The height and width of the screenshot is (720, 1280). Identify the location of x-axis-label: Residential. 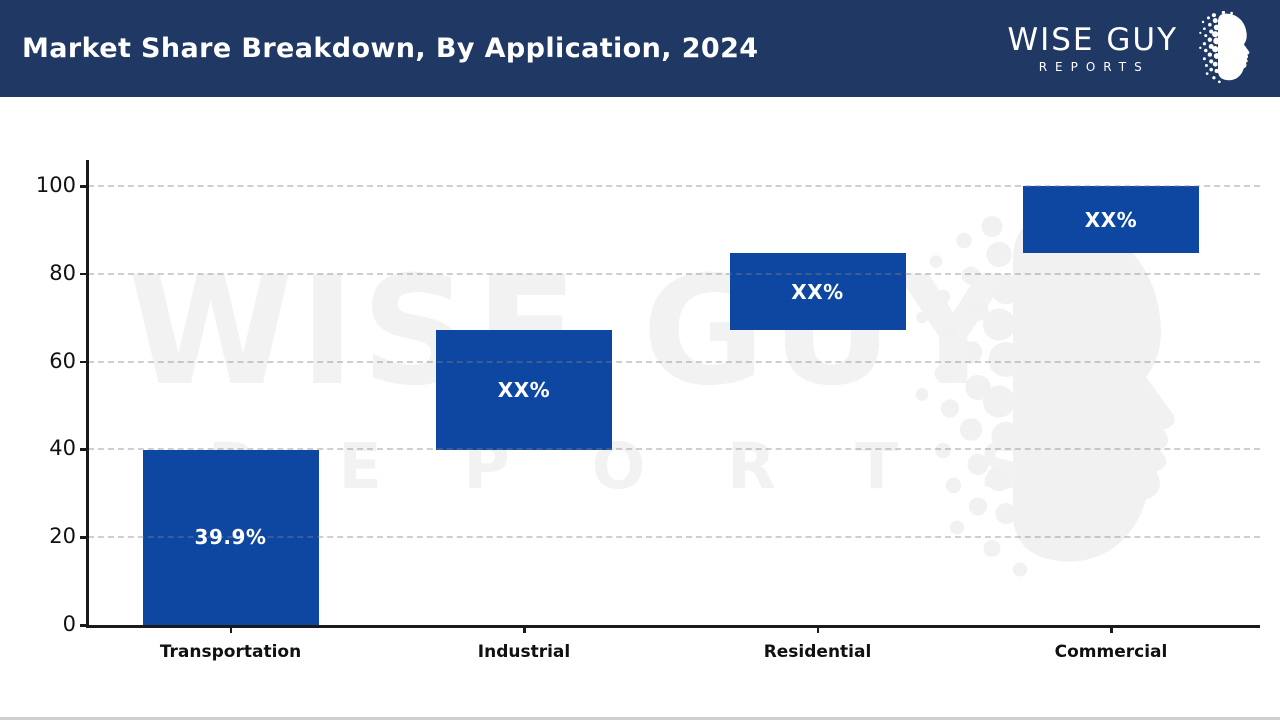
(817, 652).